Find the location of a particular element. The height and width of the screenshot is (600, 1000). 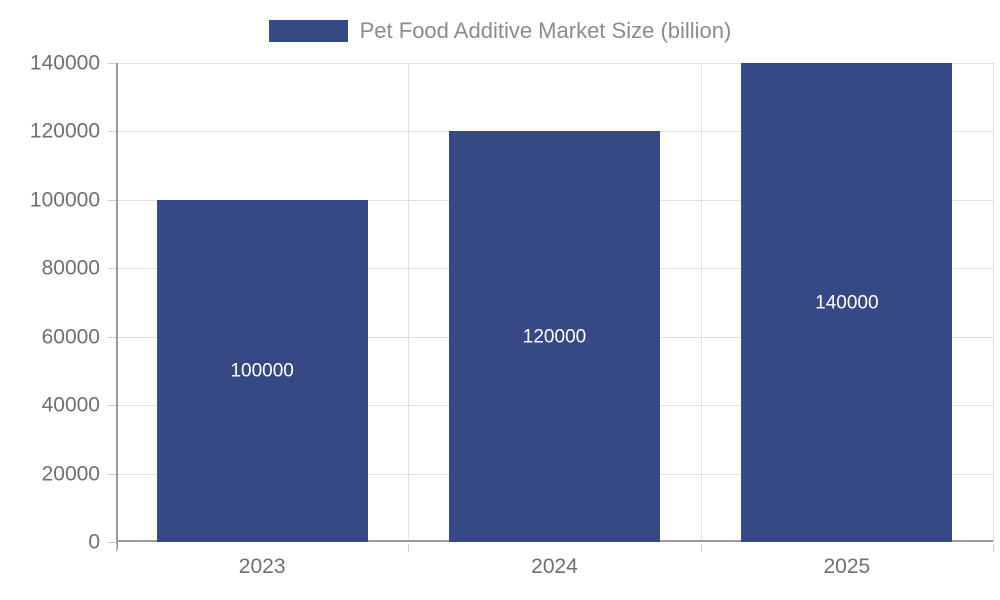

legend-item: Pet Food Additive Market Size (billion) is located at coordinates (500, 31).